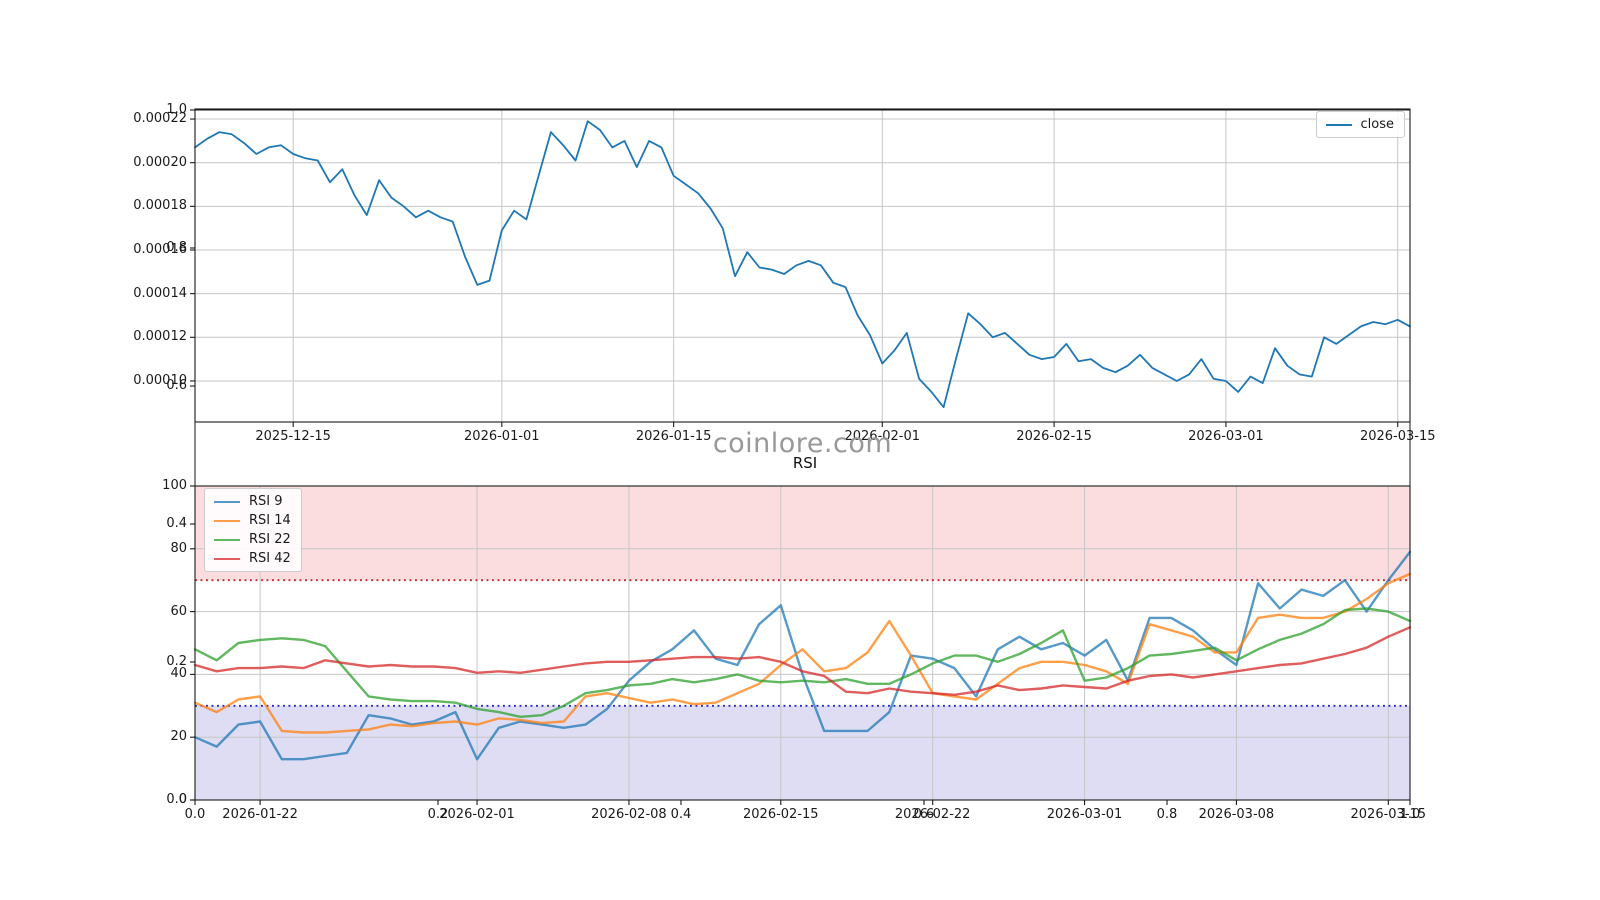  What do you see at coordinates (266, 501) in the screenshot?
I see `legend-label: RSI 9` at bounding box center [266, 501].